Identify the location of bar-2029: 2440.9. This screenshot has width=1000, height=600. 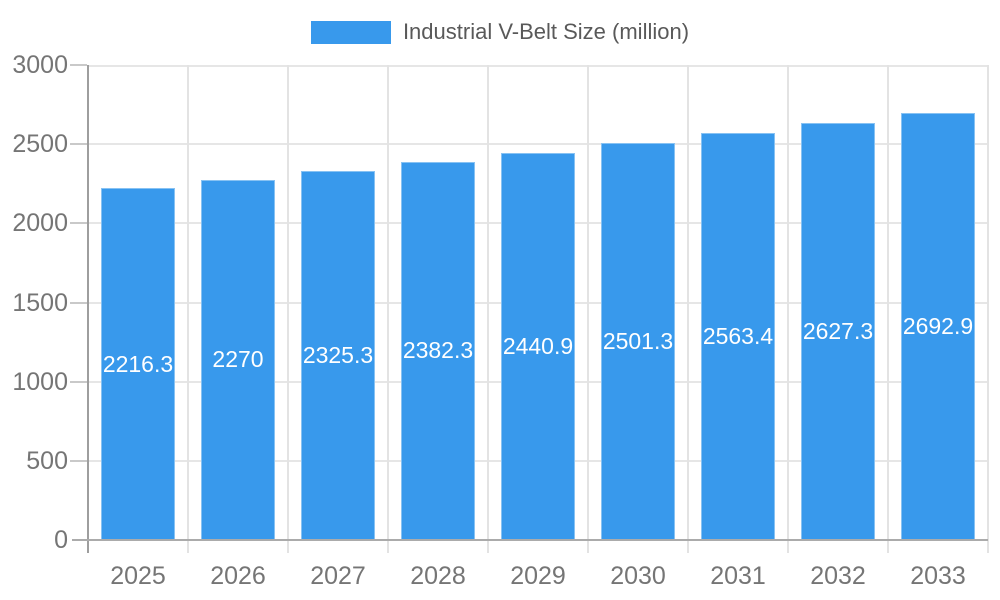
(538, 345).